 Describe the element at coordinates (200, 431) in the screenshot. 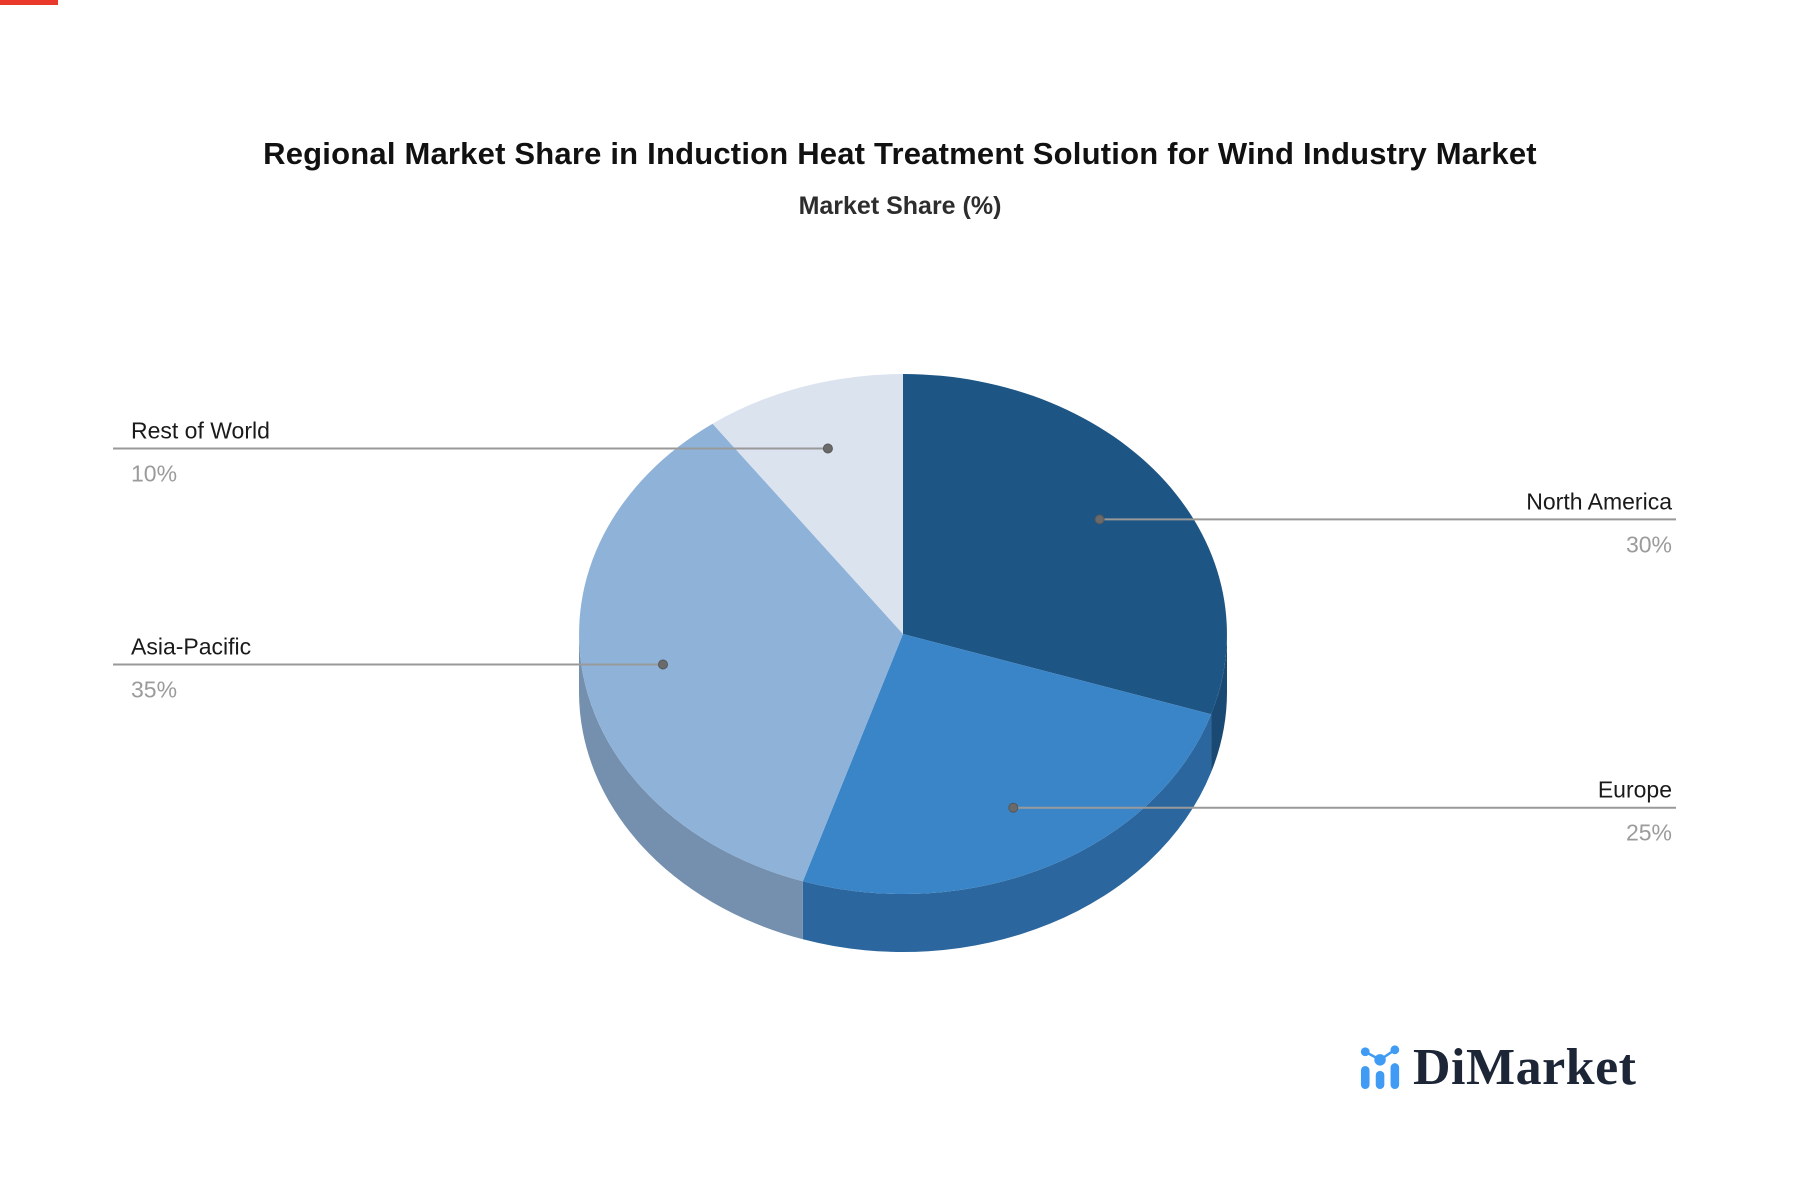

I see `slice-label-rest-of-world: Rest of World` at that location.